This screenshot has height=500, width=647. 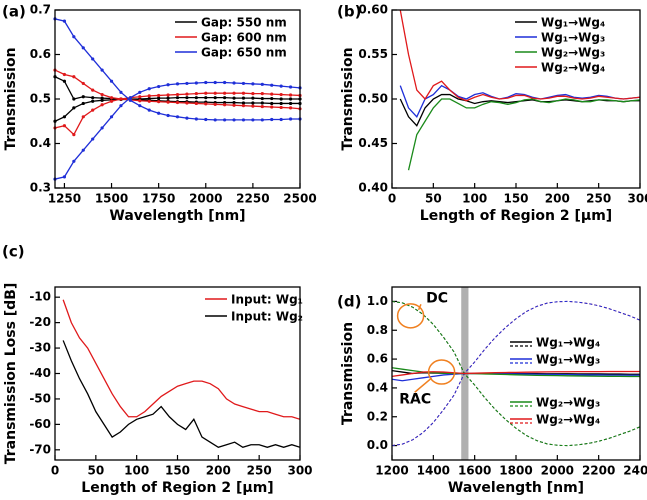 I want to click on x-tick-label: 1750, so click(x=158, y=199).